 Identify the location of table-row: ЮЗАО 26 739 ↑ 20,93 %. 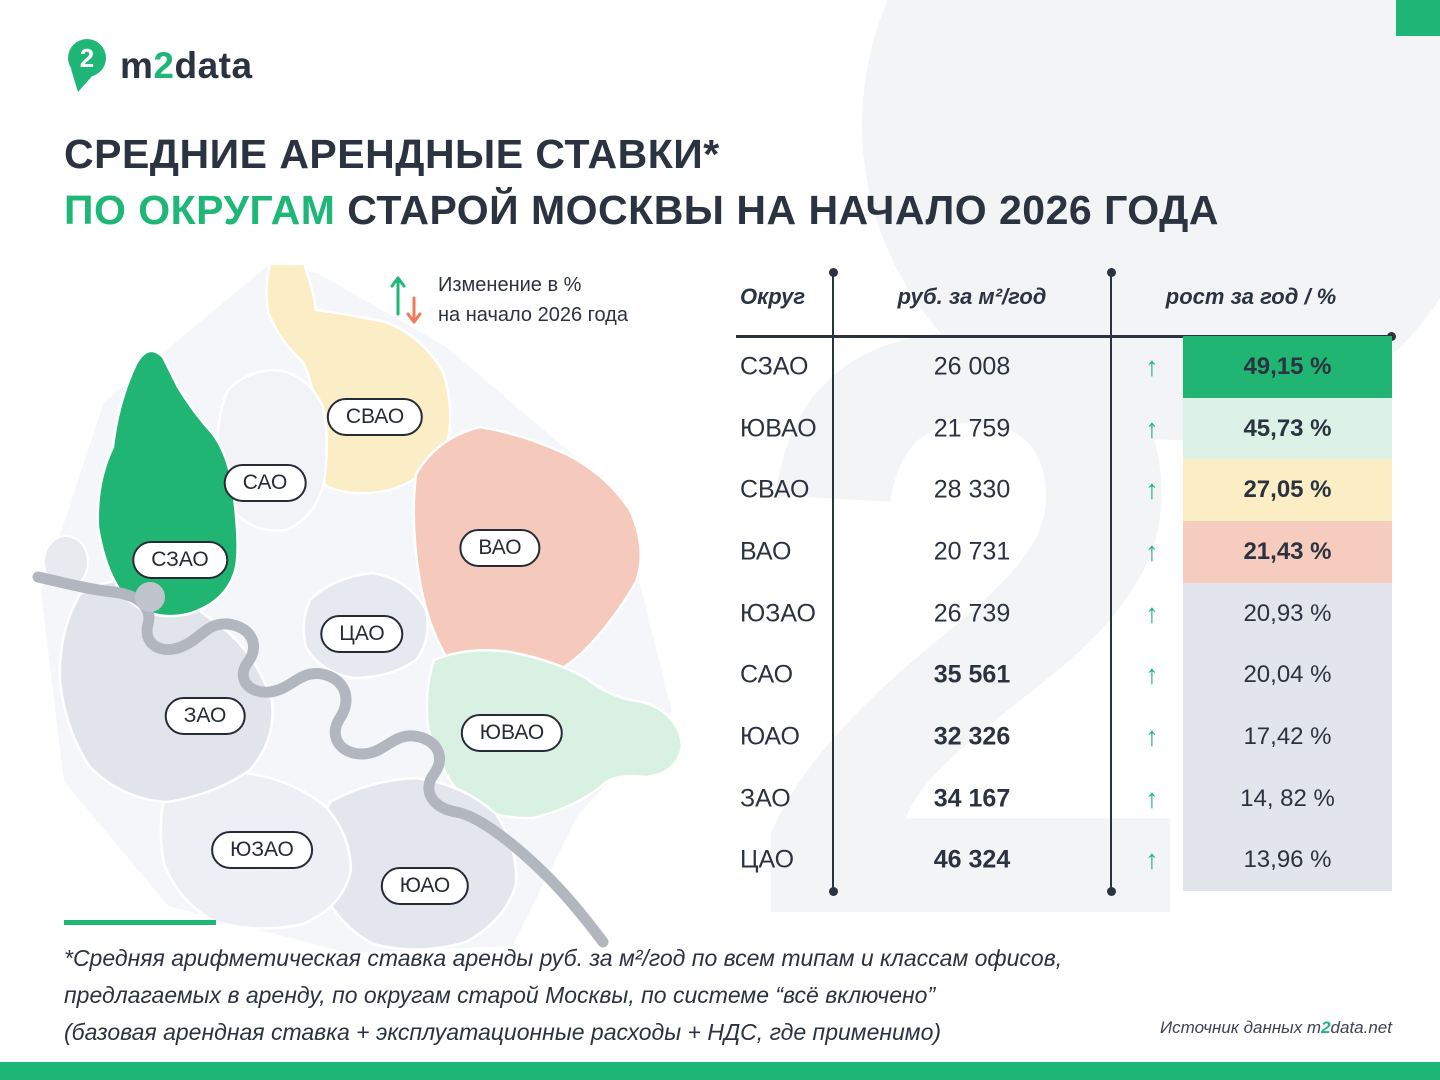
(1064, 613).